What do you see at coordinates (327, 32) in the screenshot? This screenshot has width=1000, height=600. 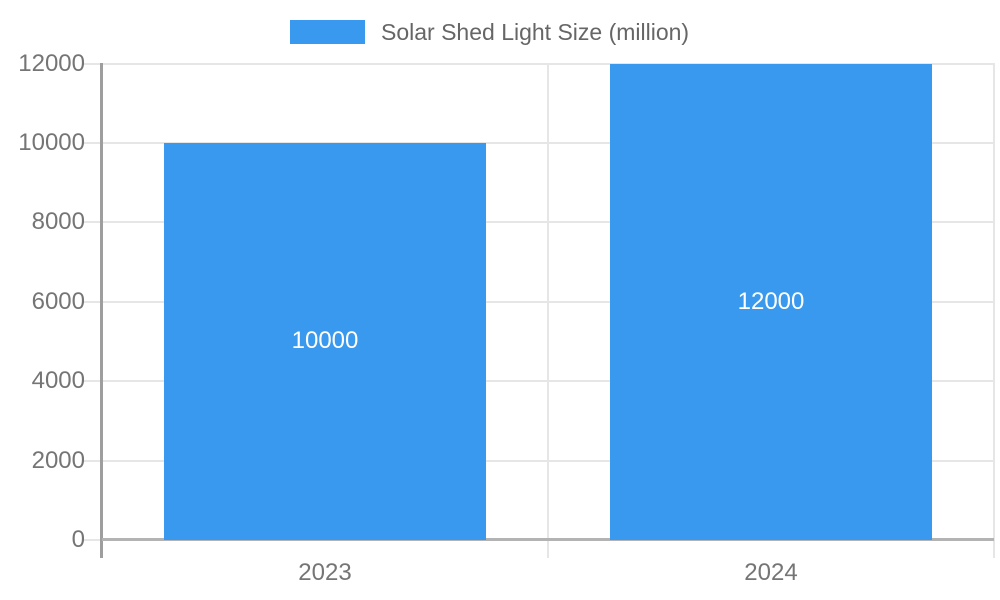 I see `legend-swatch` at bounding box center [327, 32].